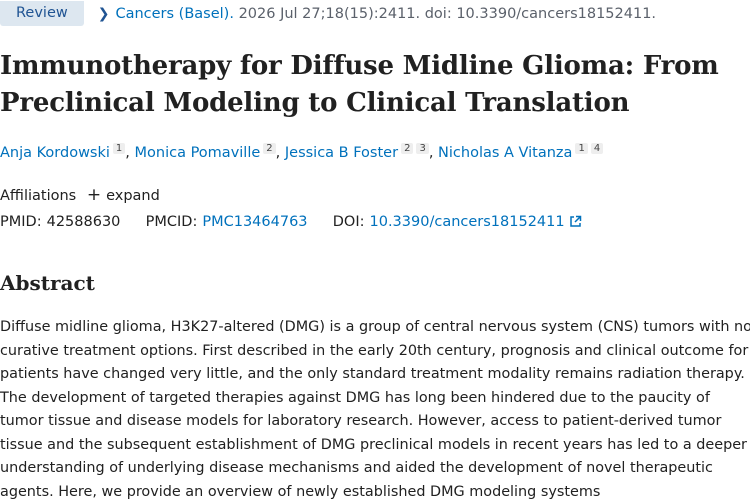  Describe the element at coordinates (171, 222) in the screenshot. I see `pmcid-label: PMCID:` at that location.